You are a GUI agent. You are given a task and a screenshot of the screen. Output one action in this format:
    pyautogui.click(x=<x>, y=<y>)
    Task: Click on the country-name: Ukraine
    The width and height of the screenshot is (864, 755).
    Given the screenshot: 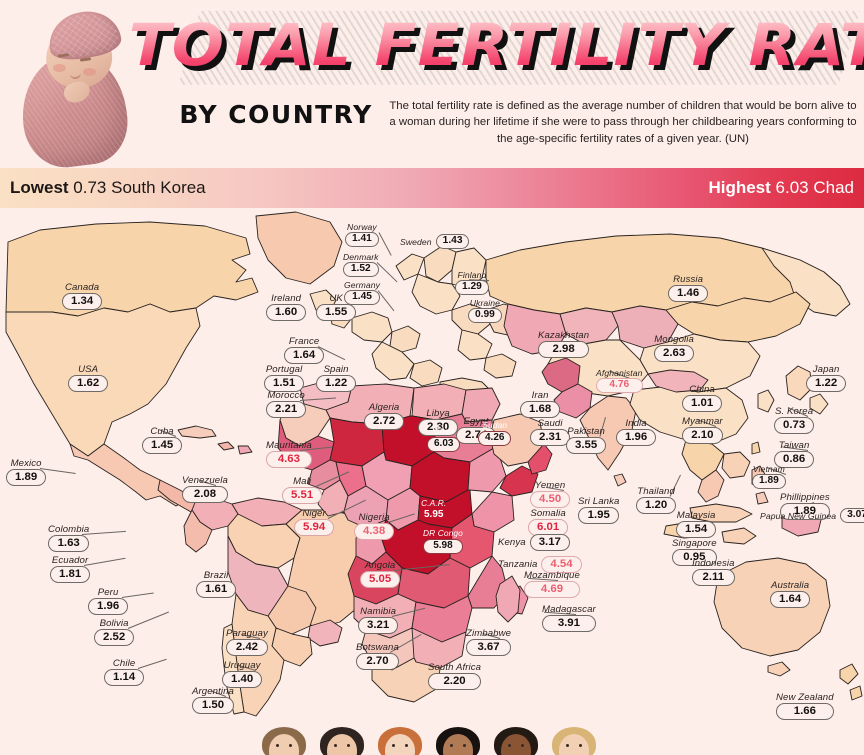 What is the action you would take?
    pyautogui.click(x=485, y=303)
    